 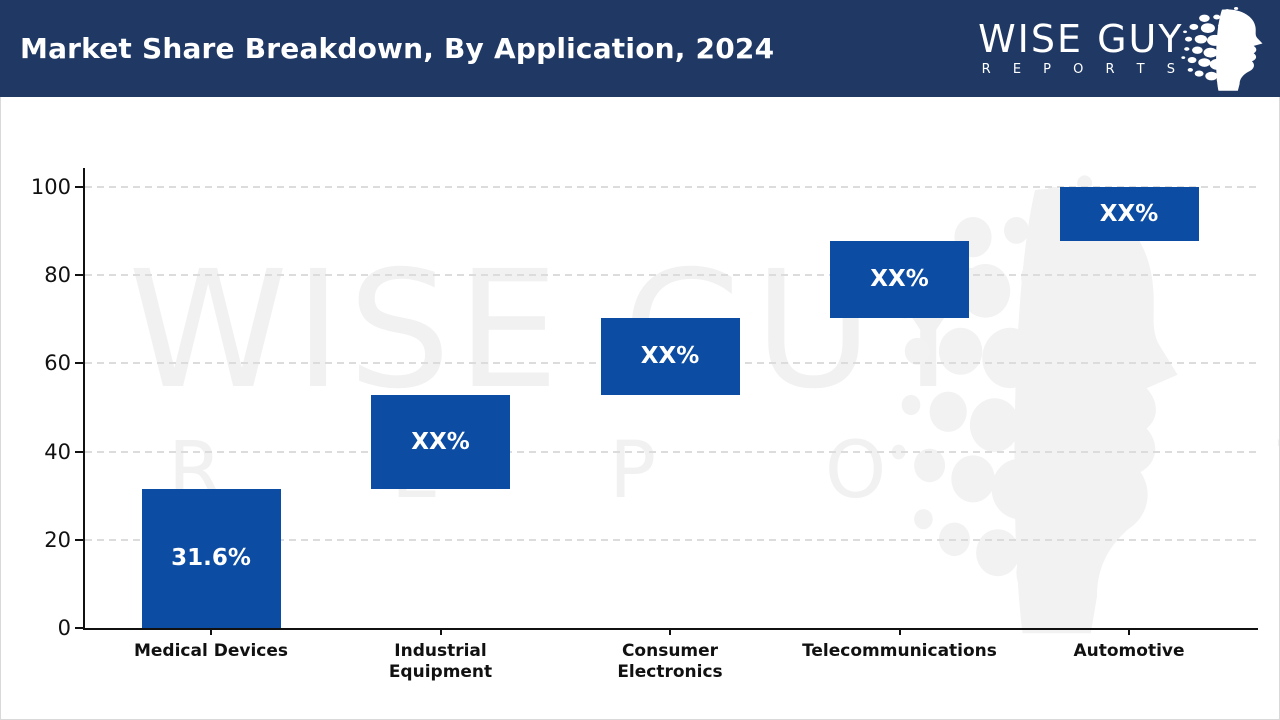 I want to click on y-tick-label-20: 20, so click(x=57, y=539).